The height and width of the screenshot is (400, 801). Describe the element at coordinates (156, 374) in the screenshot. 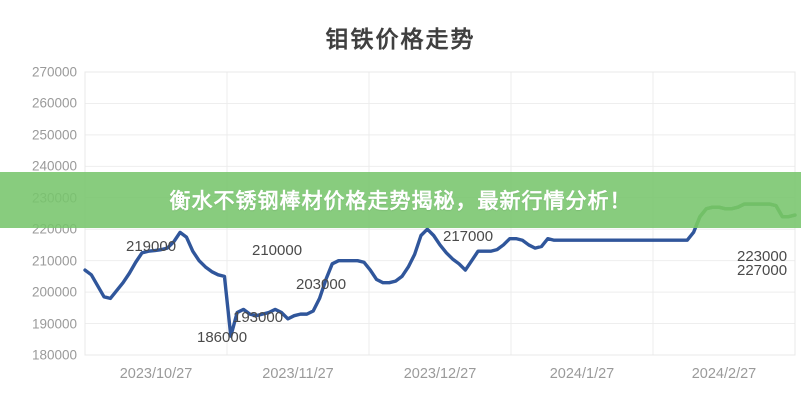

I see `x-axis-tick: 2023/10/27` at that location.